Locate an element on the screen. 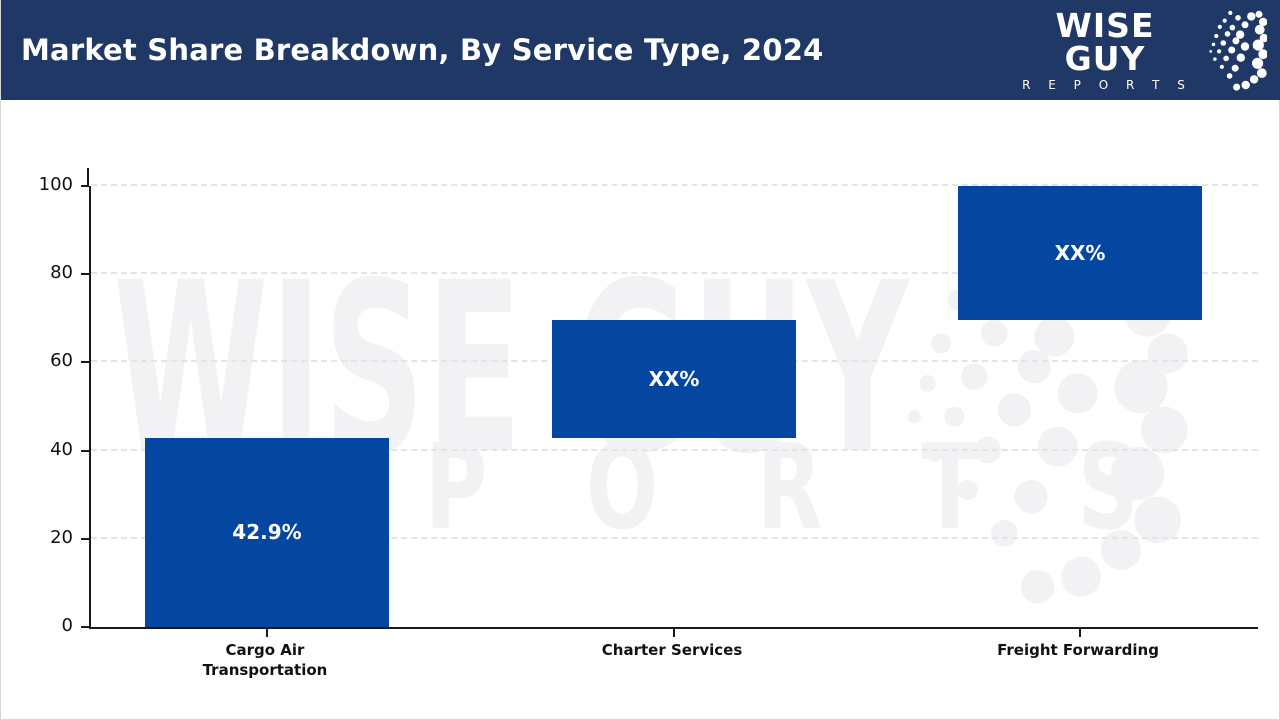 This screenshot has height=720, width=1280. x-tick-label: Charter Services is located at coordinates (672, 650).